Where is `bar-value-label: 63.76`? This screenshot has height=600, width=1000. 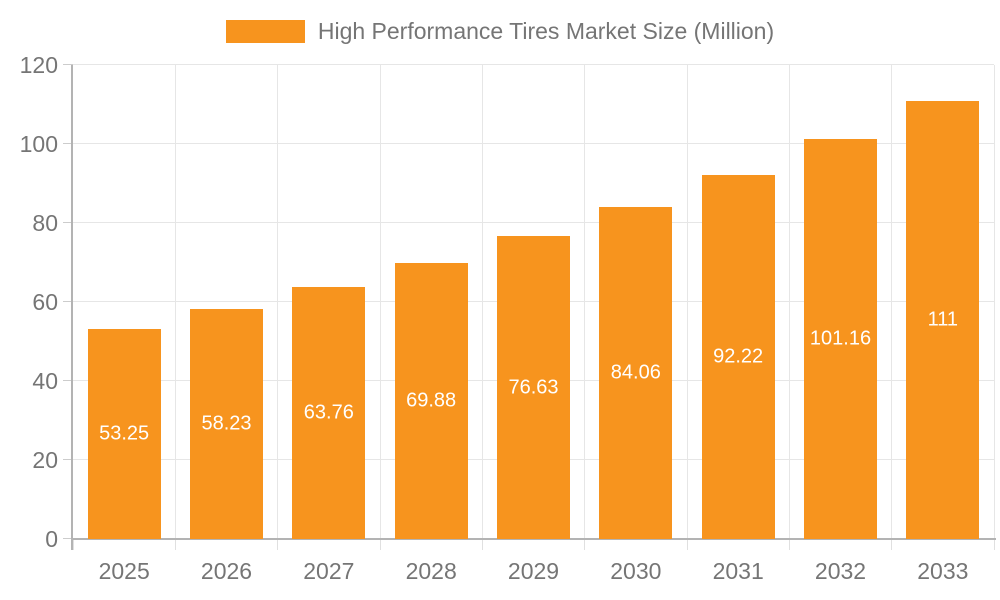 bar-value-label: 63.76 is located at coordinates (328, 412).